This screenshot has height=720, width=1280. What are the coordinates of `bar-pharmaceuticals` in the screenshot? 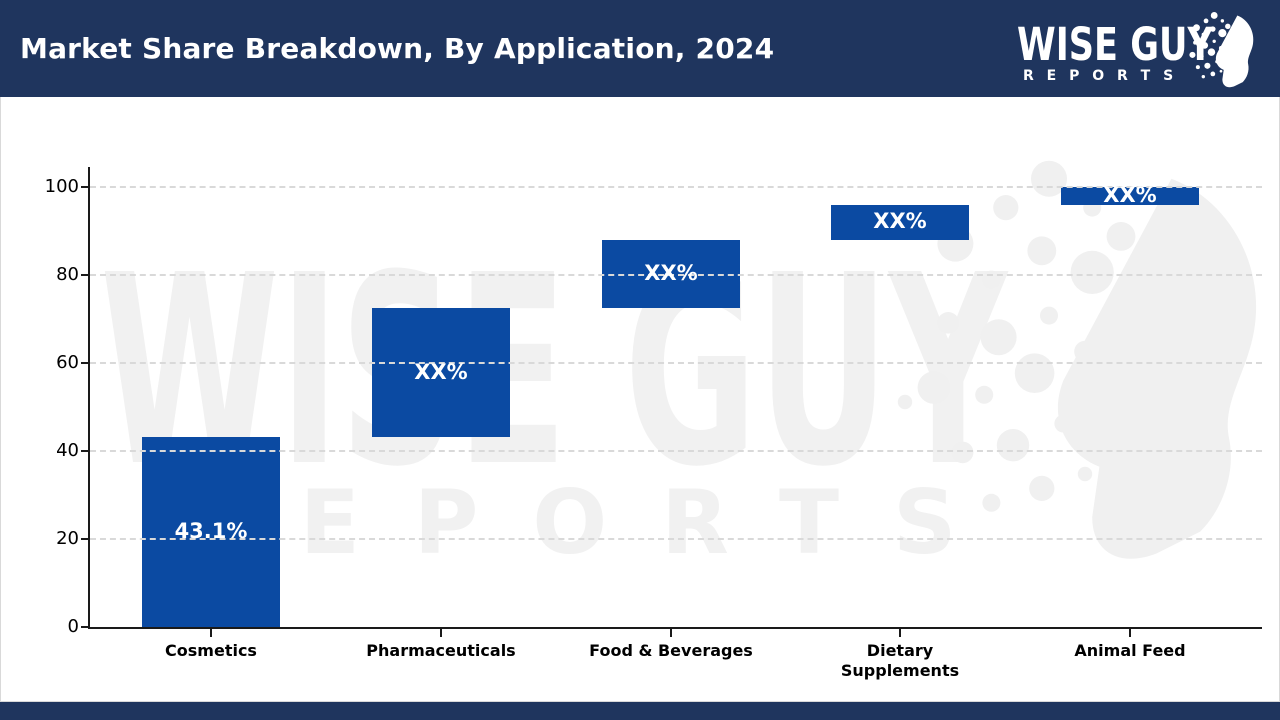 It's located at (441, 373).